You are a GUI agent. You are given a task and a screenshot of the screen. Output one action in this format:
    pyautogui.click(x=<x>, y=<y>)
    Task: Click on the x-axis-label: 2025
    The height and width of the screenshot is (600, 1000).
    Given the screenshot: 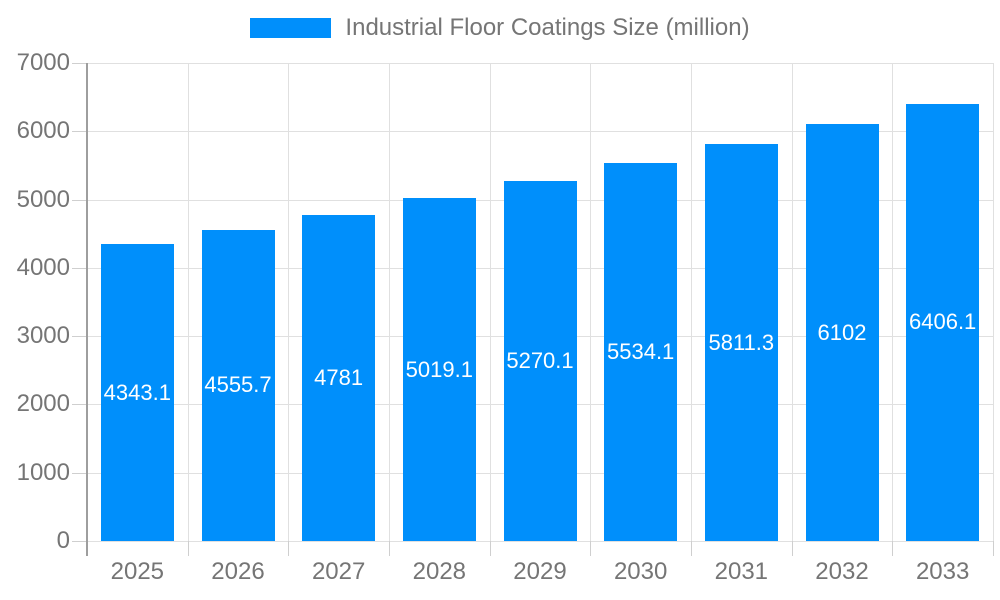 What is the action you would take?
    pyautogui.click(x=137, y=571)
    